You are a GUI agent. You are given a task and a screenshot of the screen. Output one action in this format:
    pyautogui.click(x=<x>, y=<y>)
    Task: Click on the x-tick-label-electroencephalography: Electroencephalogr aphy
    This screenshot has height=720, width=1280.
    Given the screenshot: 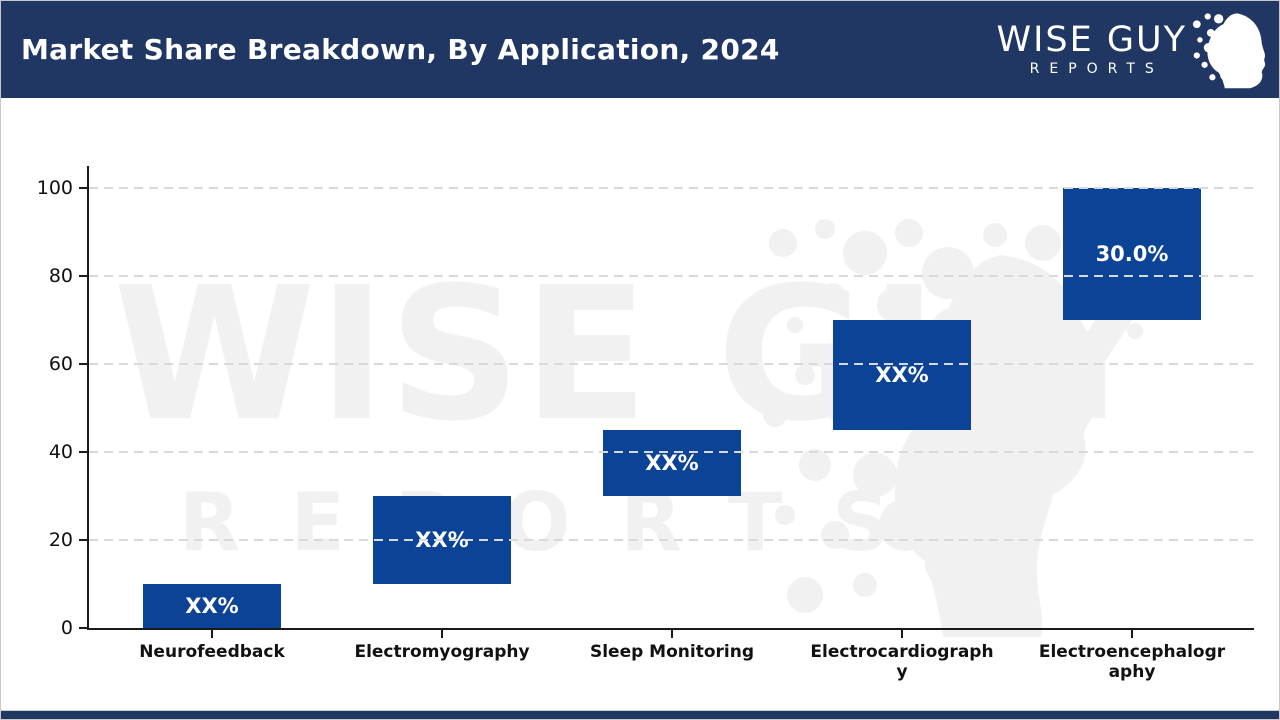 What is the action you would take?
    pyautogui.click(x=1132, y=662)
    